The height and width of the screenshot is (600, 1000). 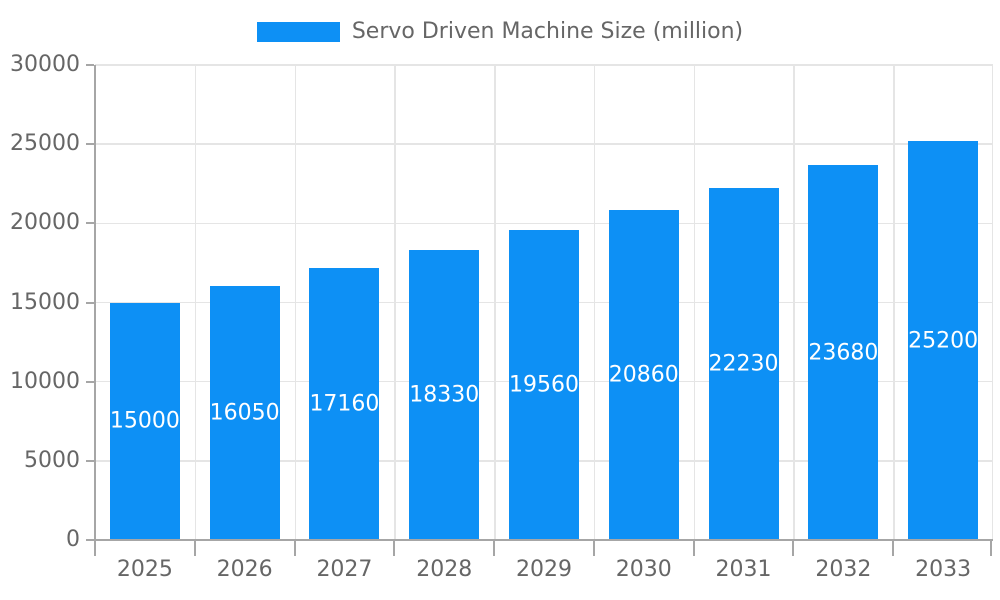 I want to click on bar-value-label: 19560, so click(x=544, y=385).